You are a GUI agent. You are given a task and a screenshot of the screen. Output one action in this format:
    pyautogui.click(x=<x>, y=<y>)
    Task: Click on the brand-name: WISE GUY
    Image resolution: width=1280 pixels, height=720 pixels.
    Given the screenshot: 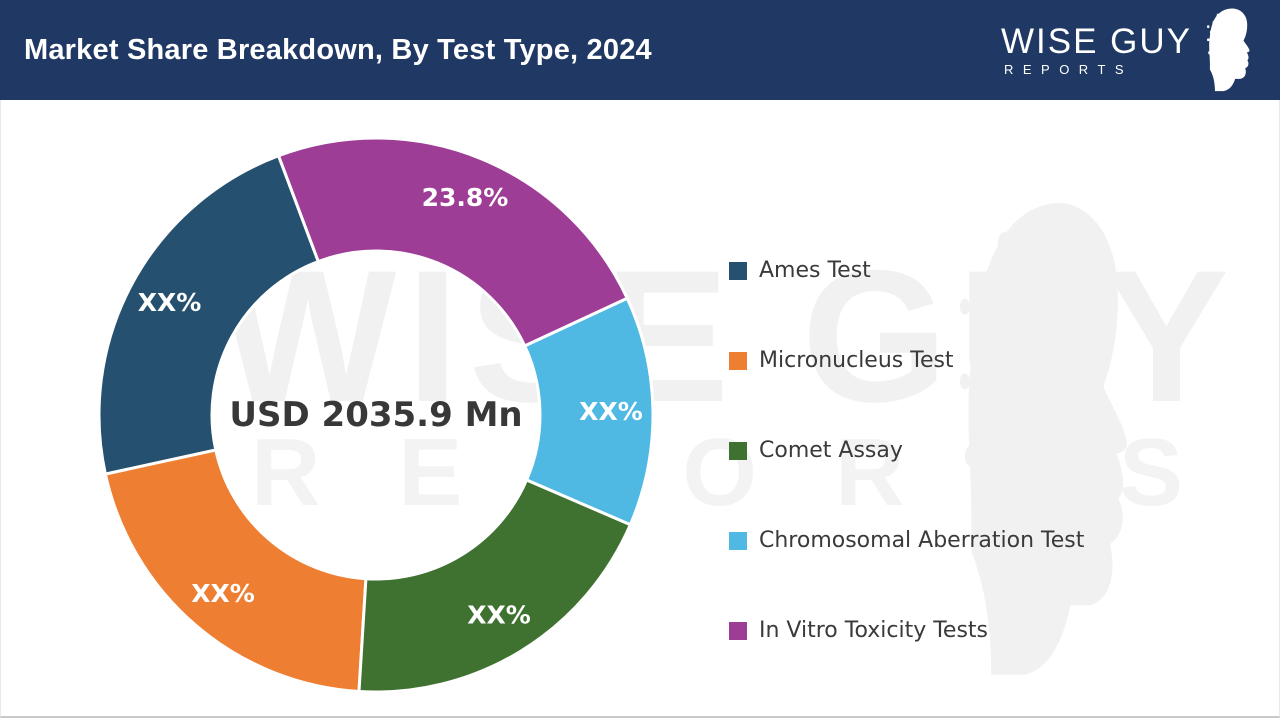 What is the action you would take?
    pyautogui.click(x=1096, y=41)
    